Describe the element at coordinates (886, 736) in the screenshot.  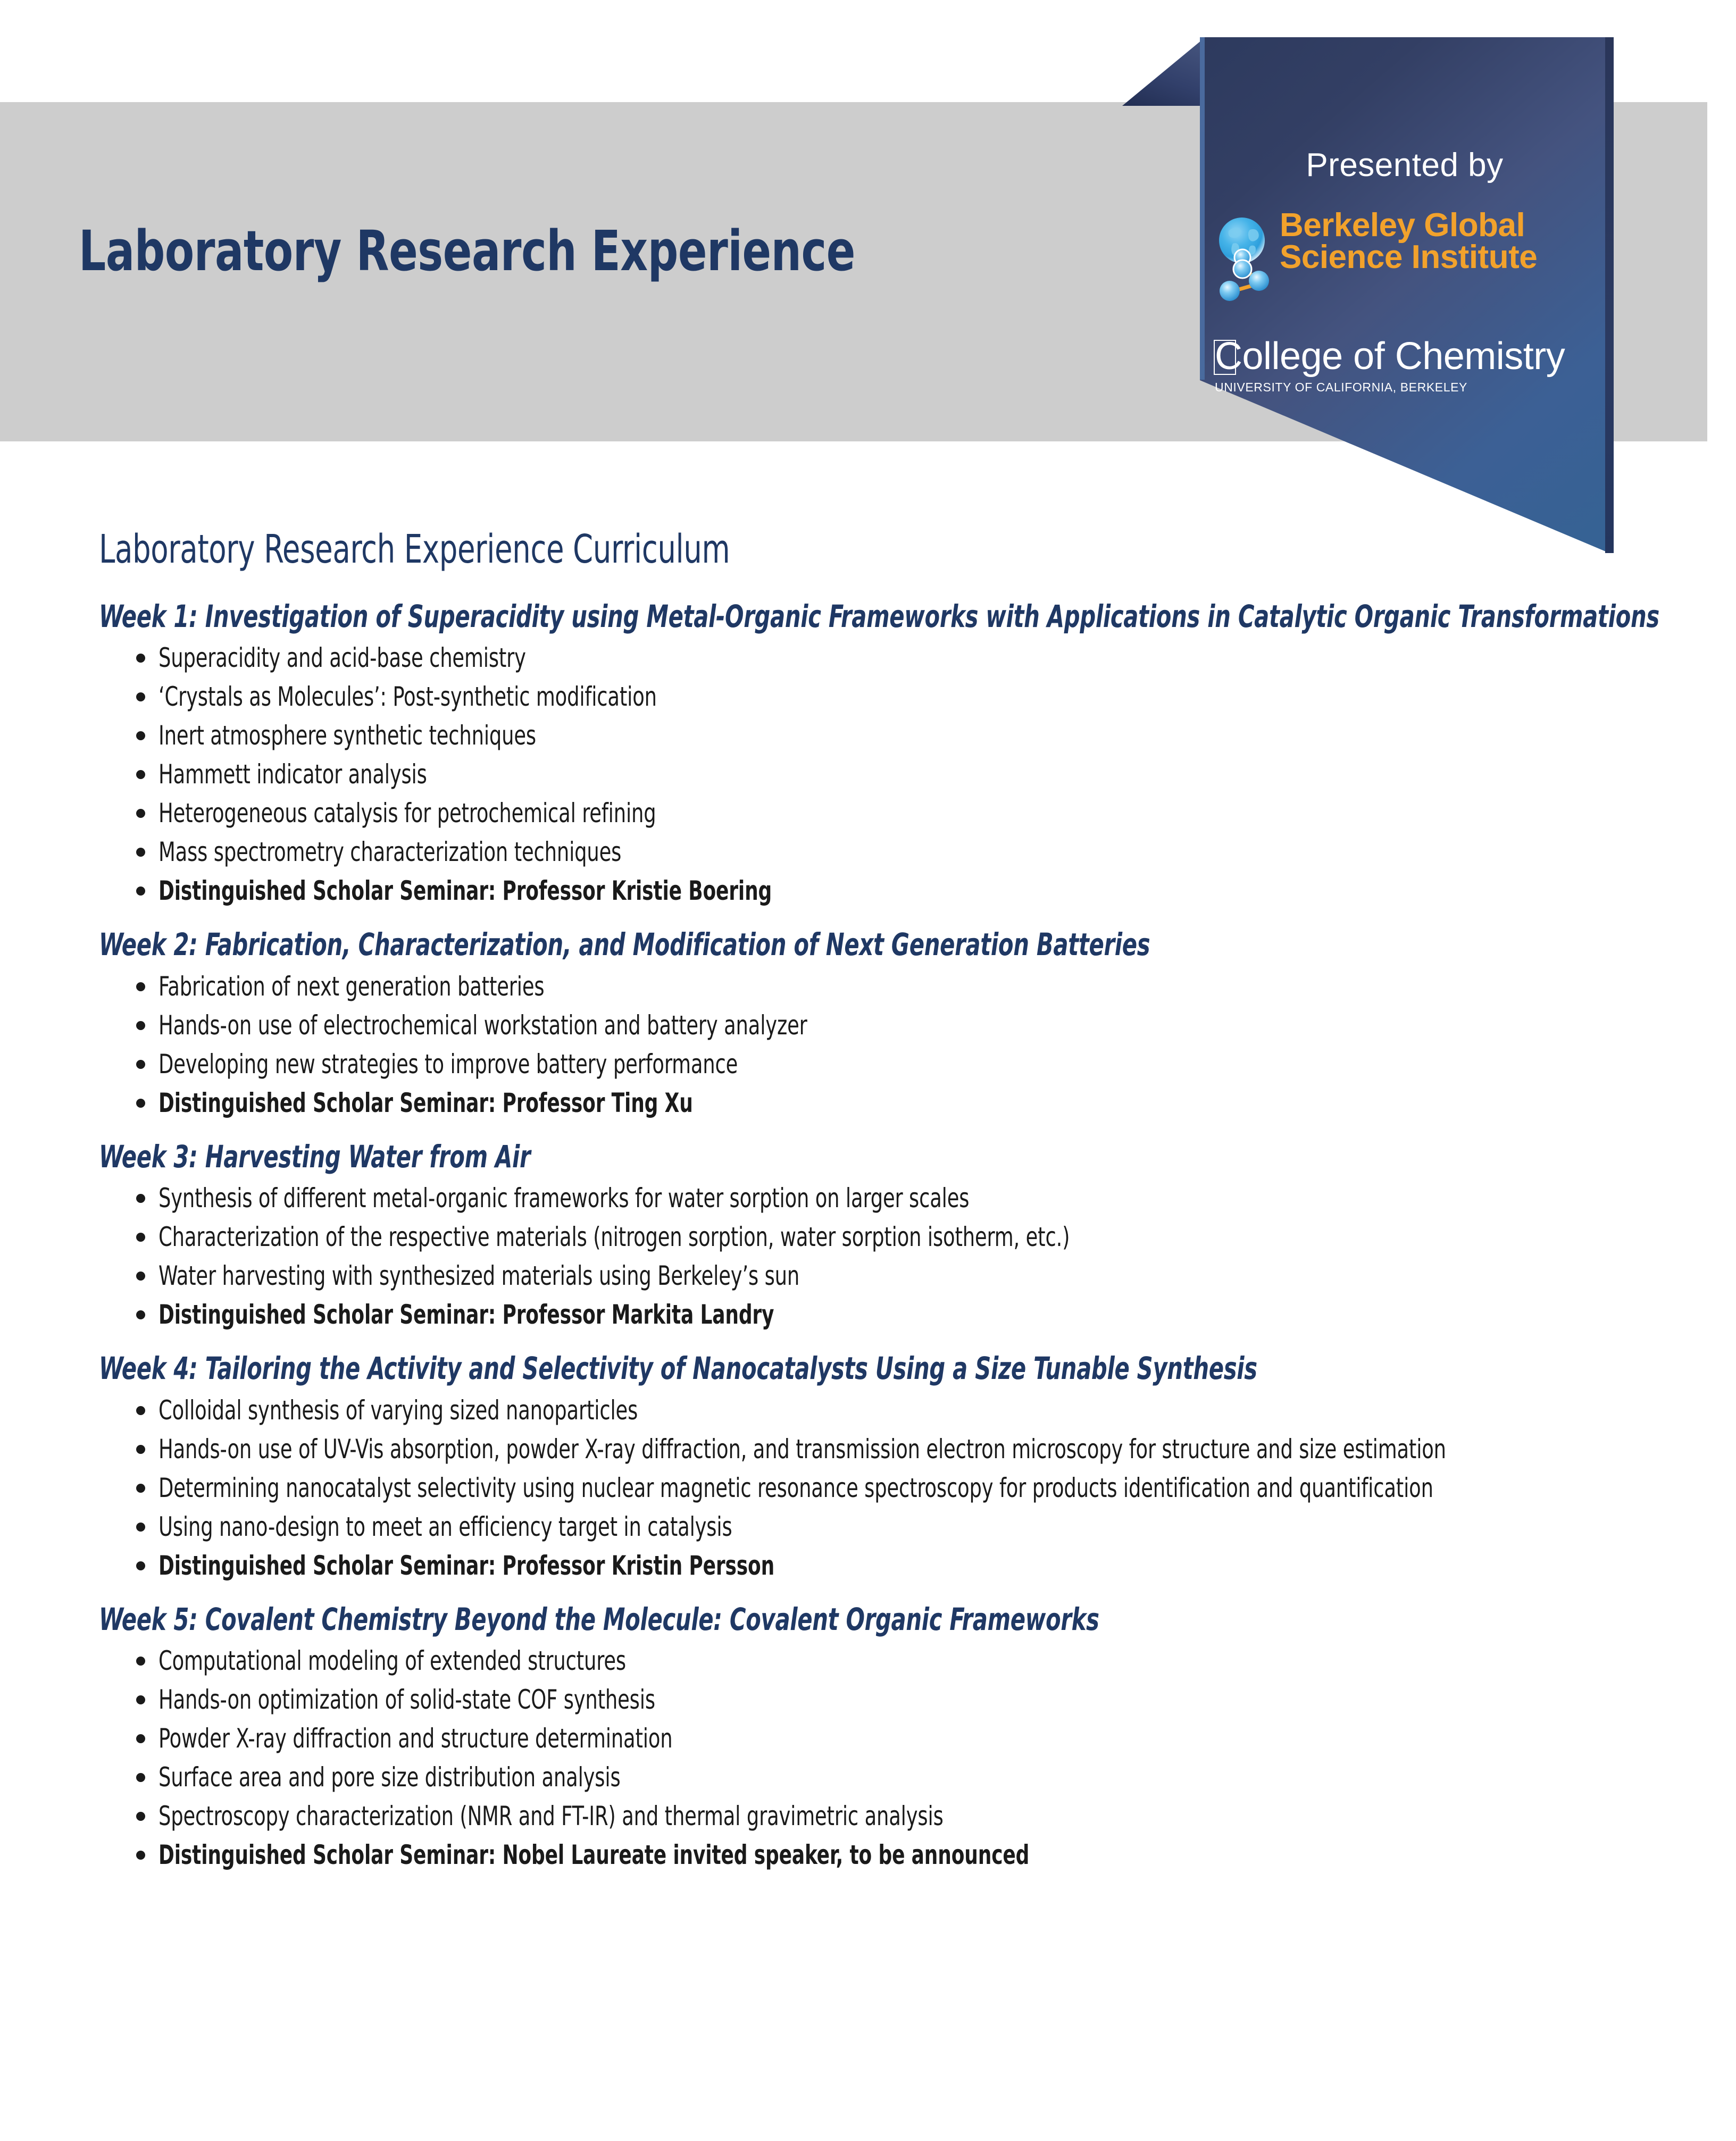
I see `list-item: Inert atmosphere synthetic techniques` at that location.